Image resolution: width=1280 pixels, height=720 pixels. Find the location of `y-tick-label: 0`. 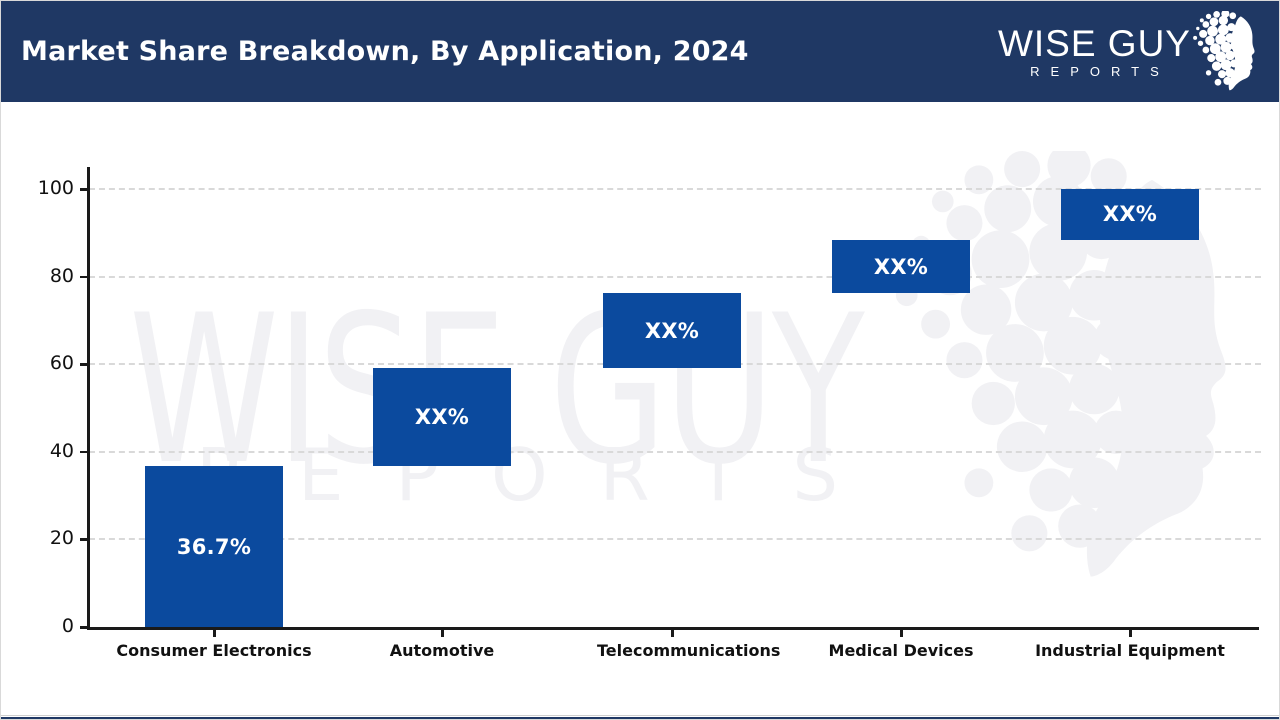

y-tick-label: 0 is located at coordinates (67, 626).